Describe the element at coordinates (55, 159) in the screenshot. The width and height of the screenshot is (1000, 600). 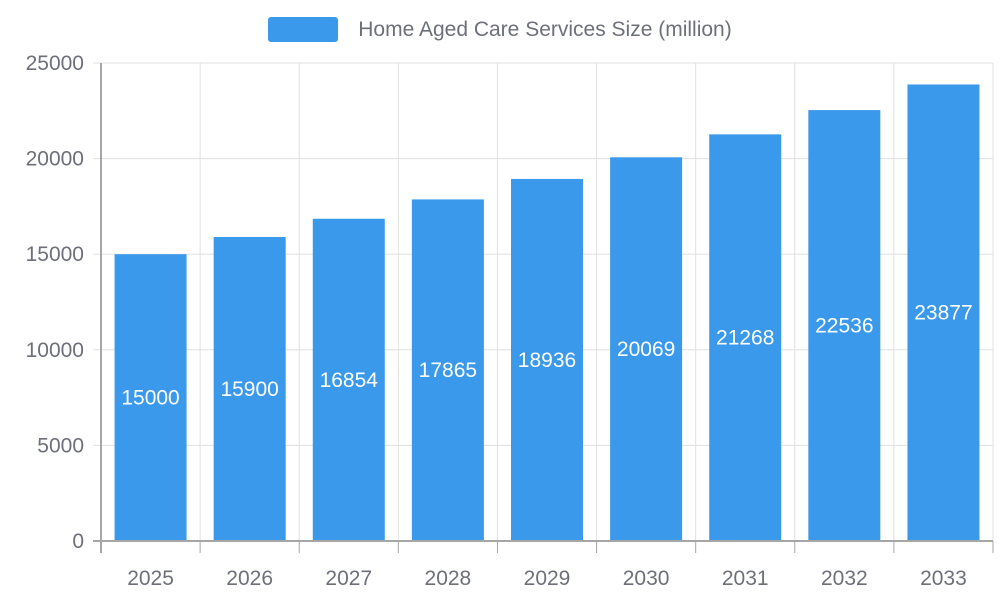
I see `y-tick-label: 20000` at that location.